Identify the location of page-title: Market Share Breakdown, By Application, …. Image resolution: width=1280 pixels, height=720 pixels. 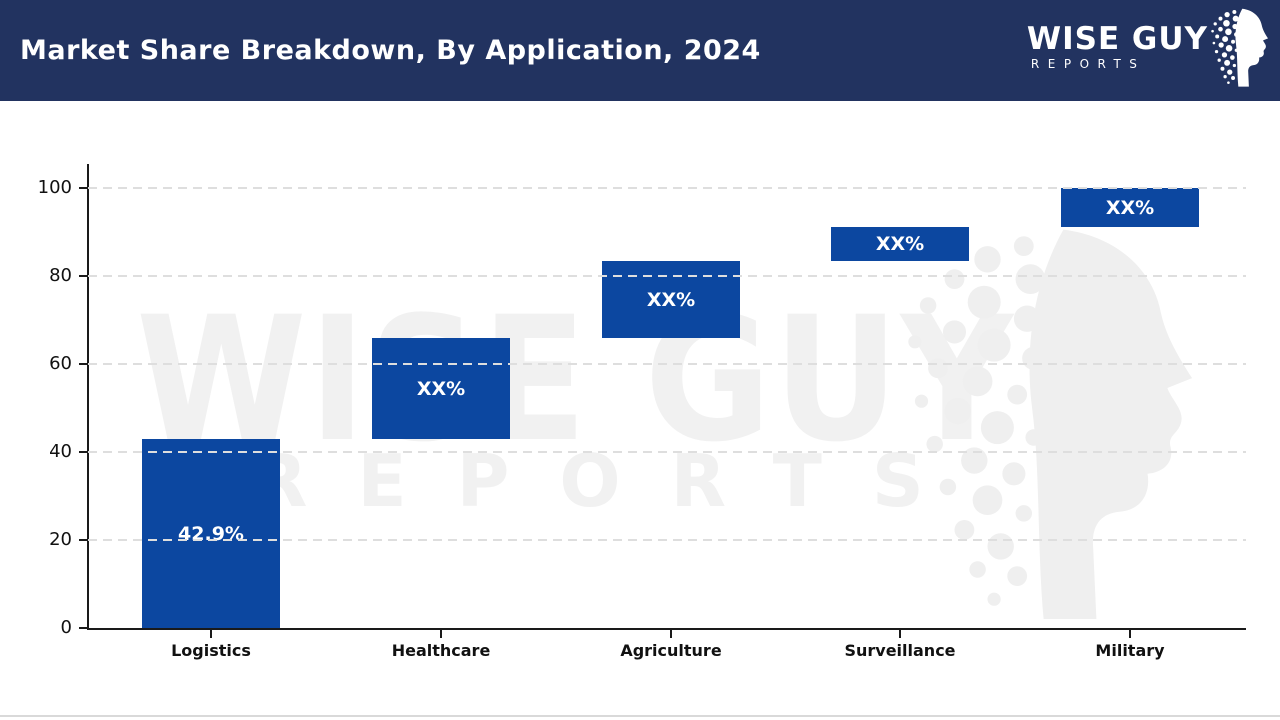
(390, 50).